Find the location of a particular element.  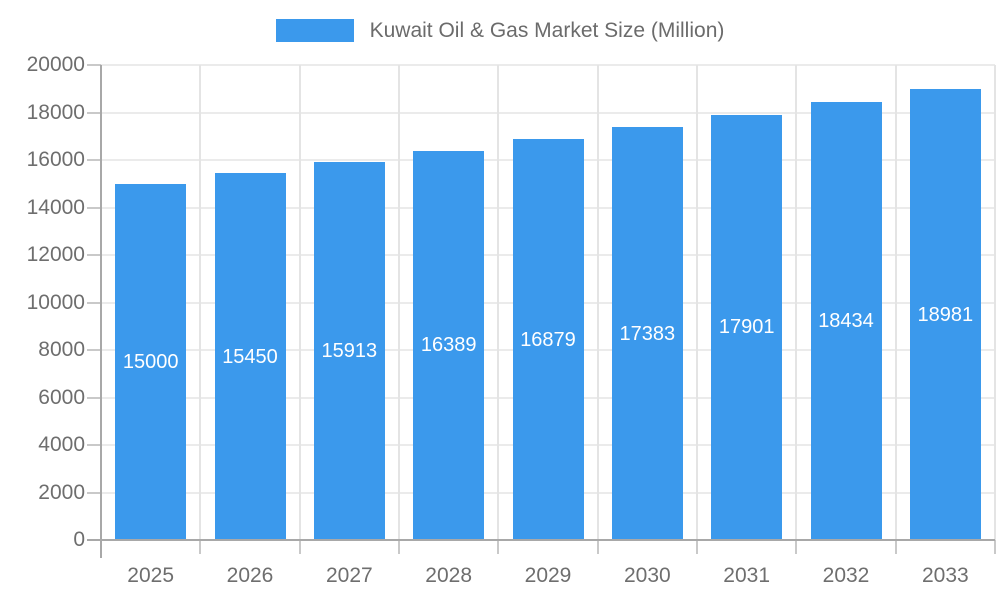

legend-swatch is located at coordinates (314, 30).